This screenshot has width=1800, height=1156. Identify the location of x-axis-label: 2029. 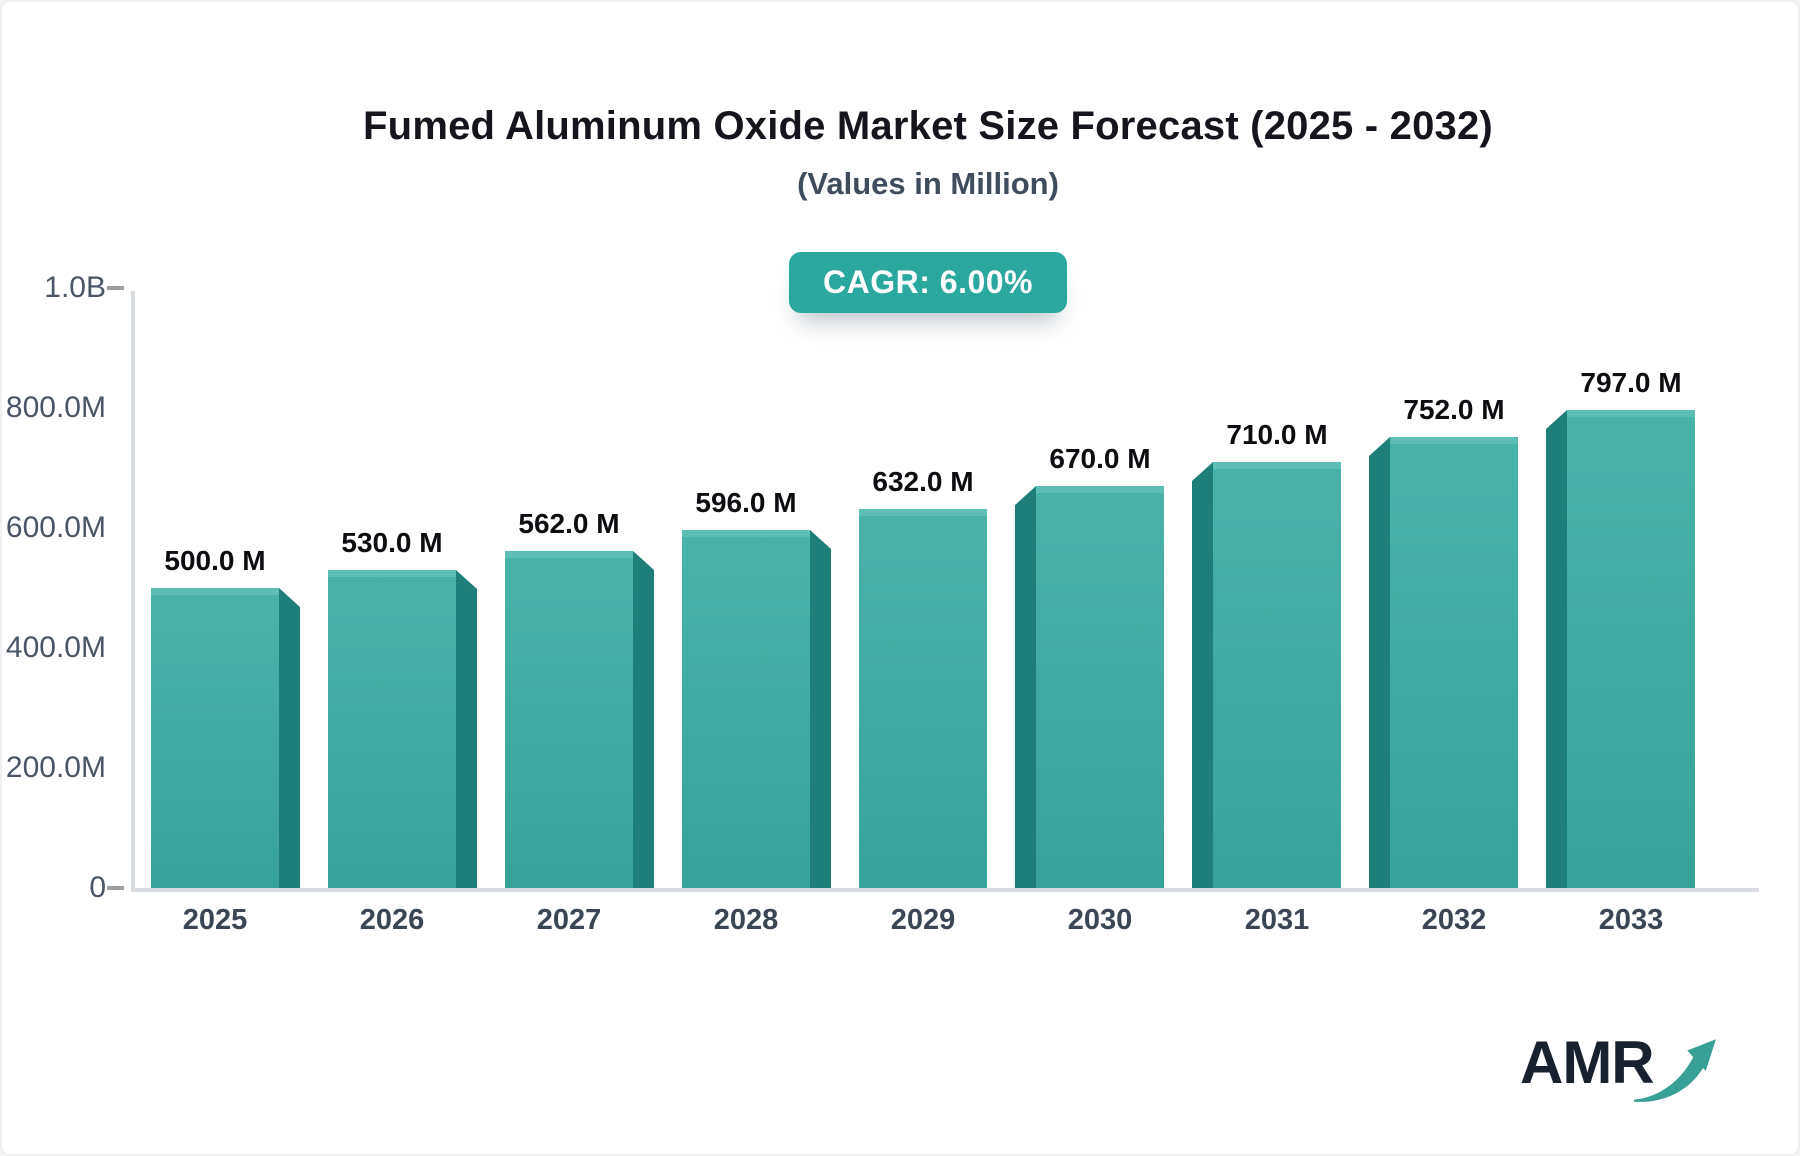
(923, 920).